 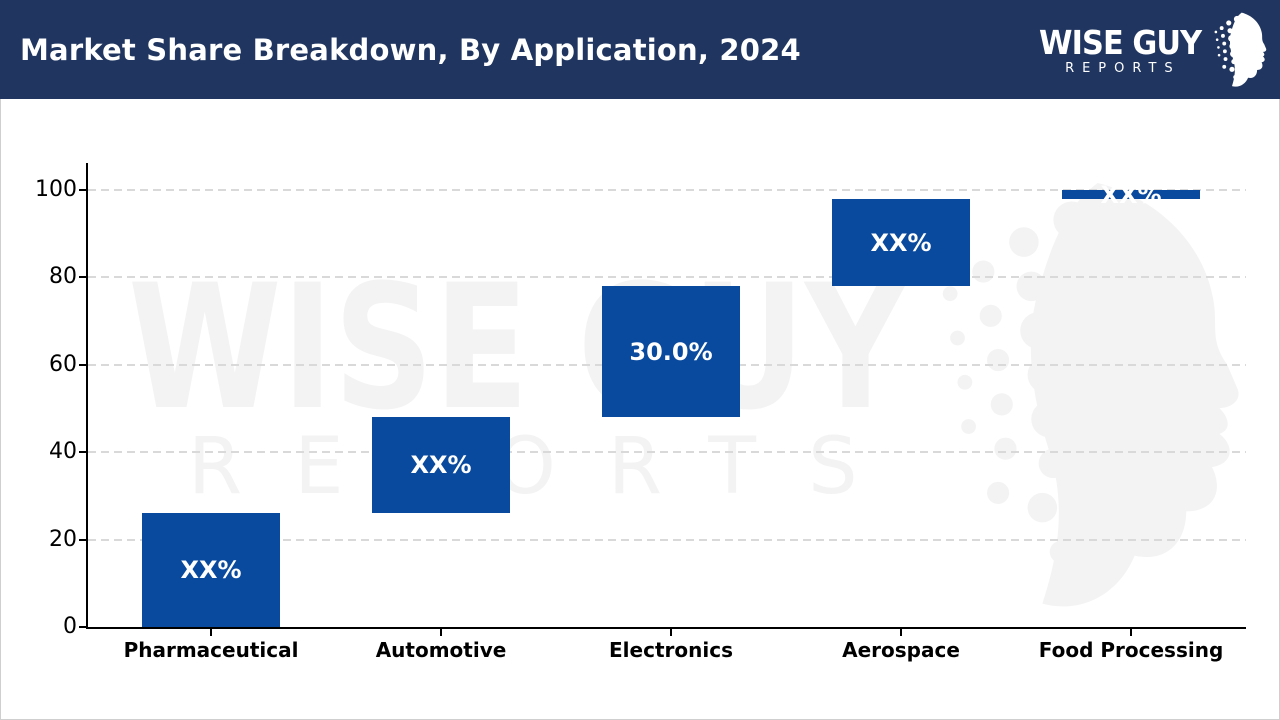 What do you see at coordinates (441, 631) in the screenshot?
I see `x-tick-automotive` at bounding box center [441, 631].